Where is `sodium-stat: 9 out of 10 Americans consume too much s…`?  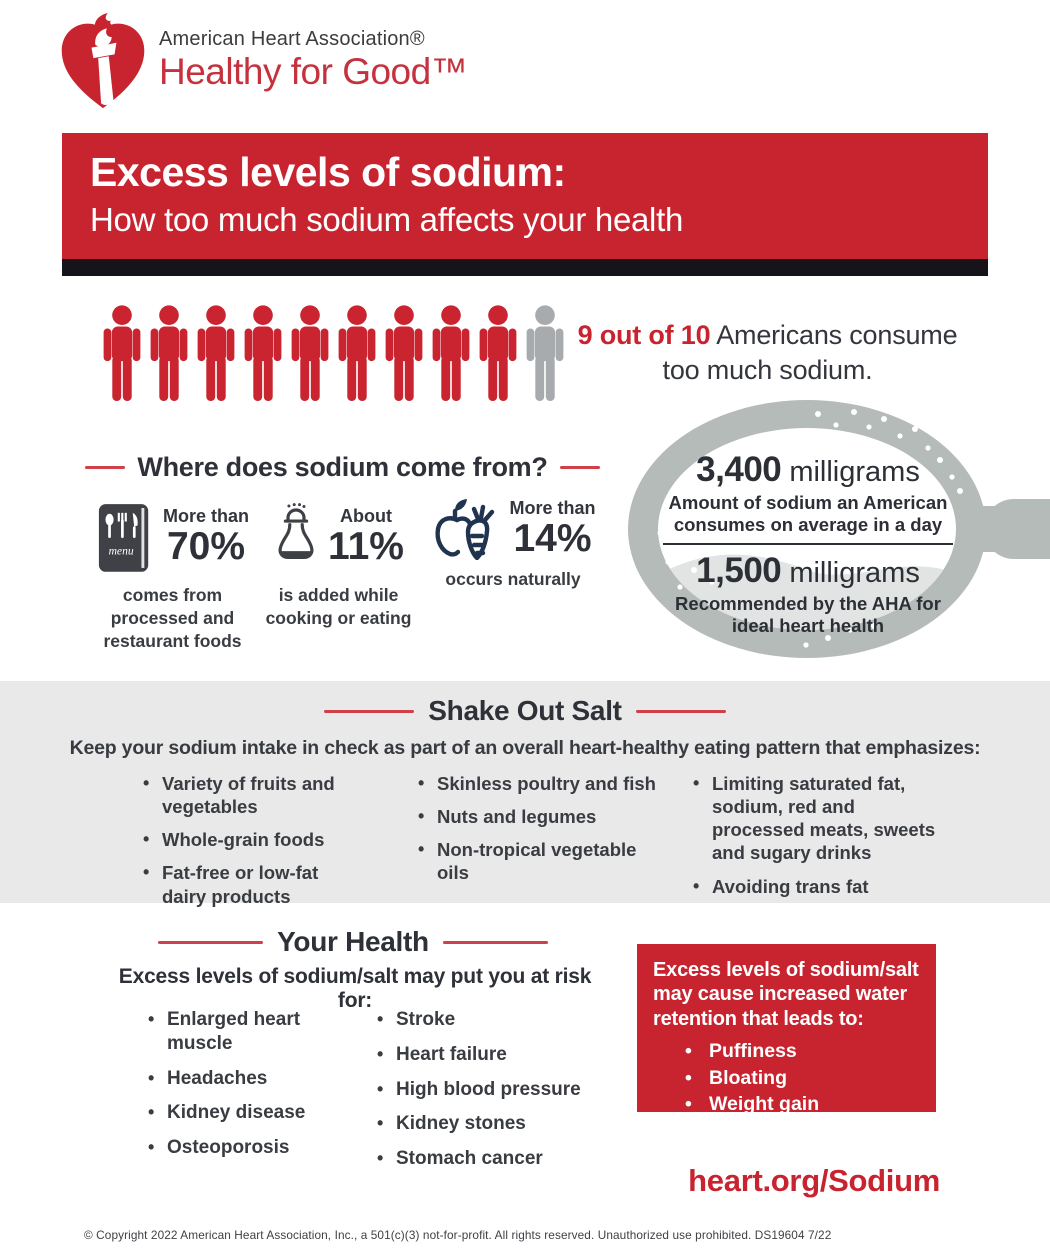
sodium-stat: 9 out of 10 Americans consume too much s… is located at coordinates (767, 353).